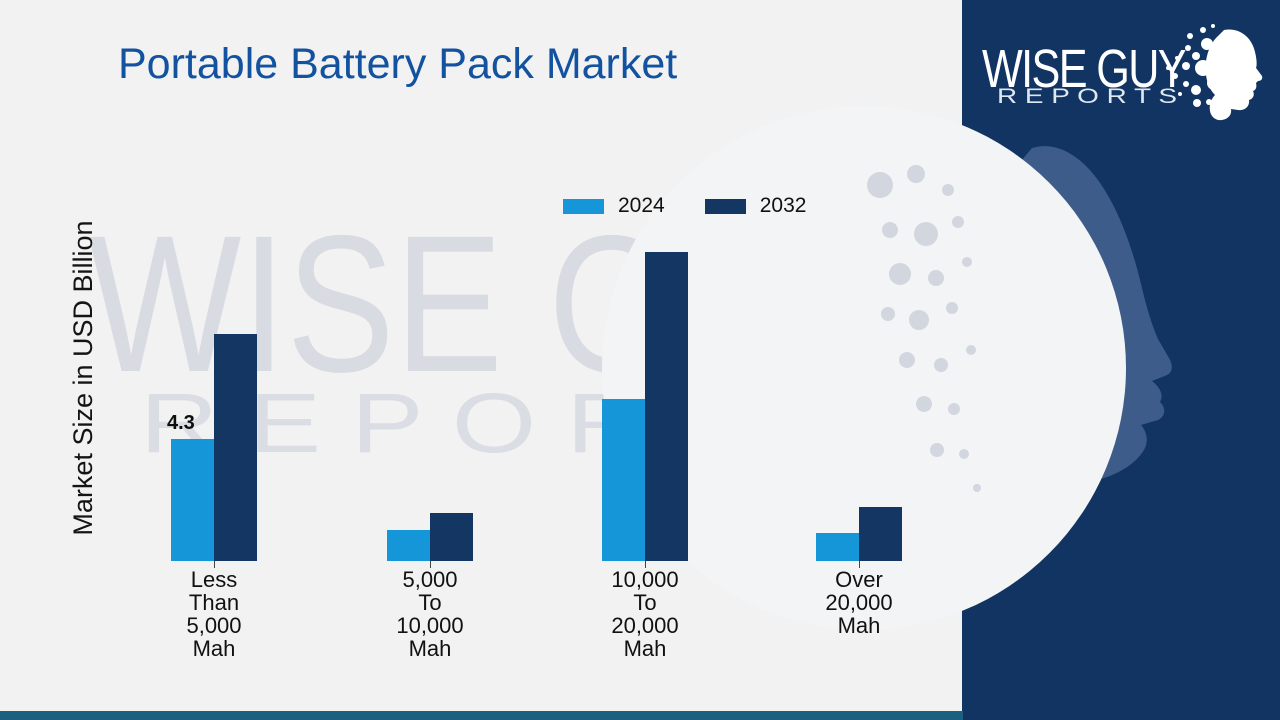 Image resolution: width=1280 pixels, height=720 pixels. I want to click on bar-2024-group2, so click(408, 545).